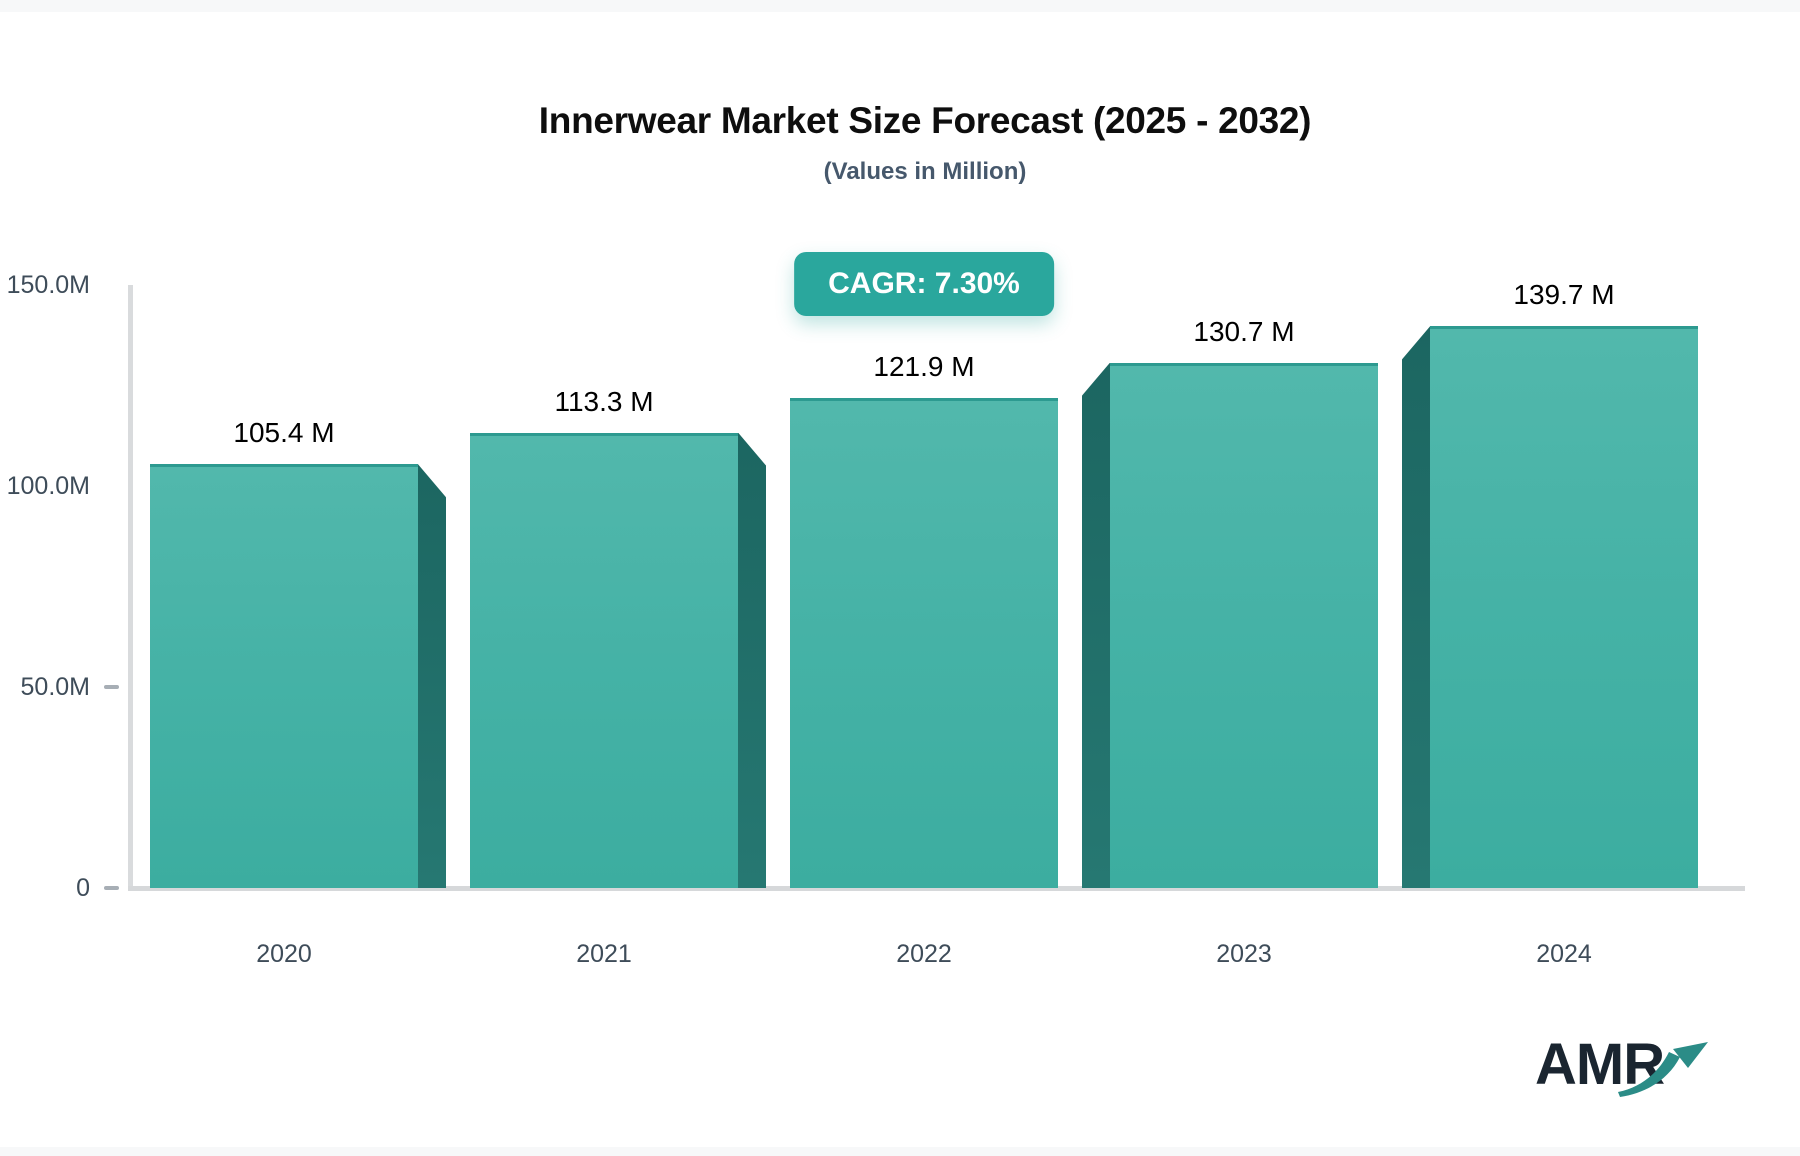 This screenshot has width=1800, height=1156. What do you see at coordinates (936, 888) in the screenshot?
I see `x-axis-line` at bounding box center [936, 888].